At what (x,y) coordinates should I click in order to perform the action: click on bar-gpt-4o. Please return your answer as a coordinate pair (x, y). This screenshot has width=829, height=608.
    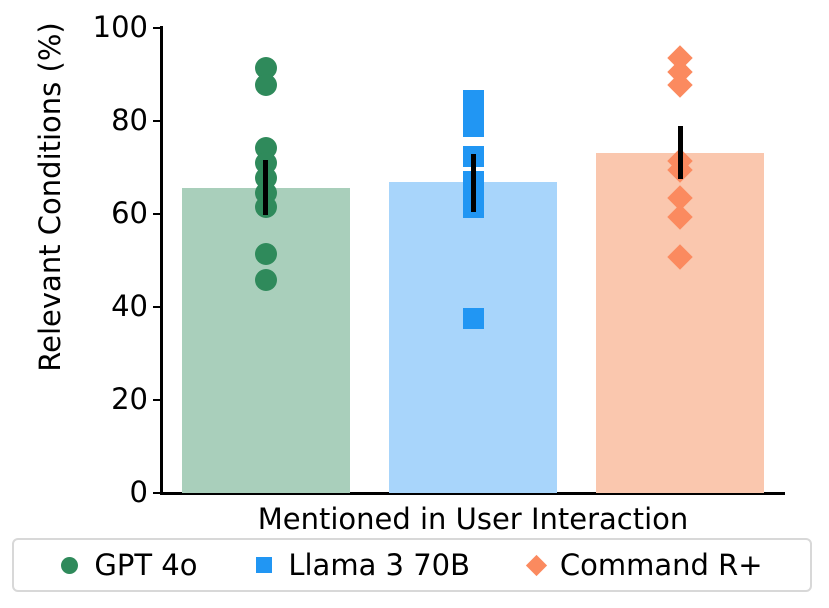
    Looking at the image, I should click on (265, 340).